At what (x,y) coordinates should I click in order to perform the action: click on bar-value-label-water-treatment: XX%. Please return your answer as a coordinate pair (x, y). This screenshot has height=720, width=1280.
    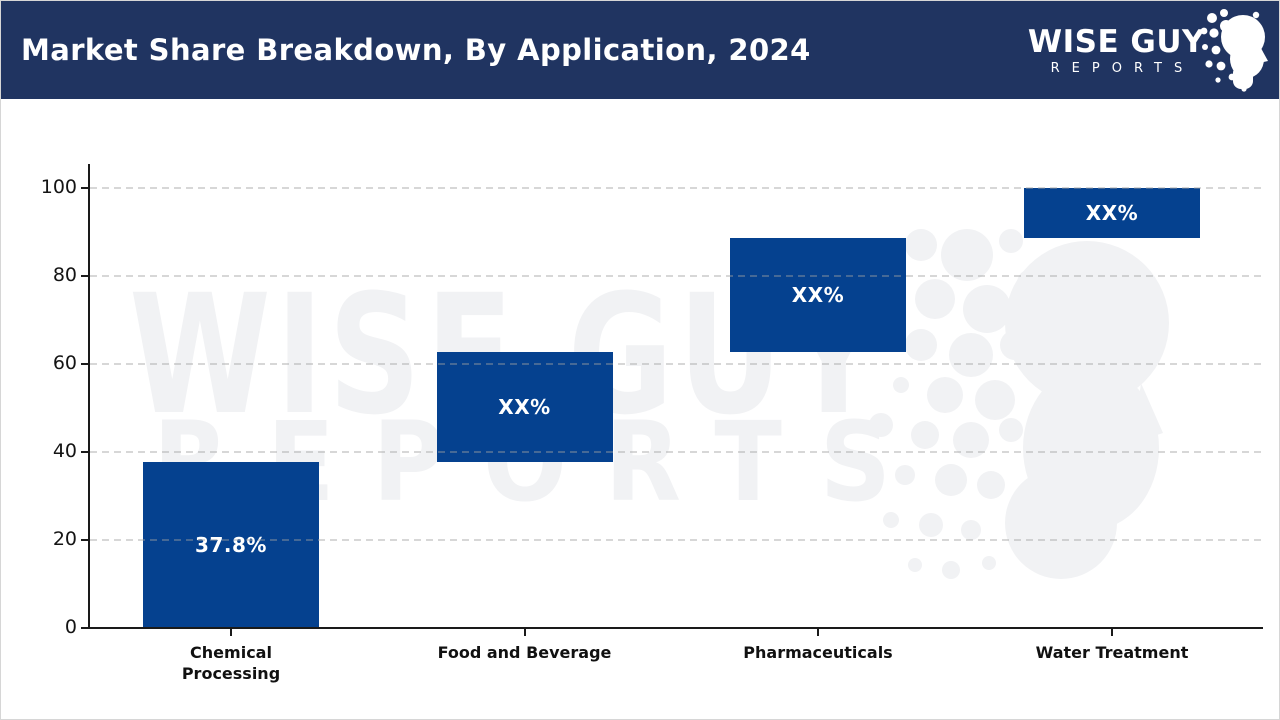
    Looking at the image, I should click on (1112, 213).